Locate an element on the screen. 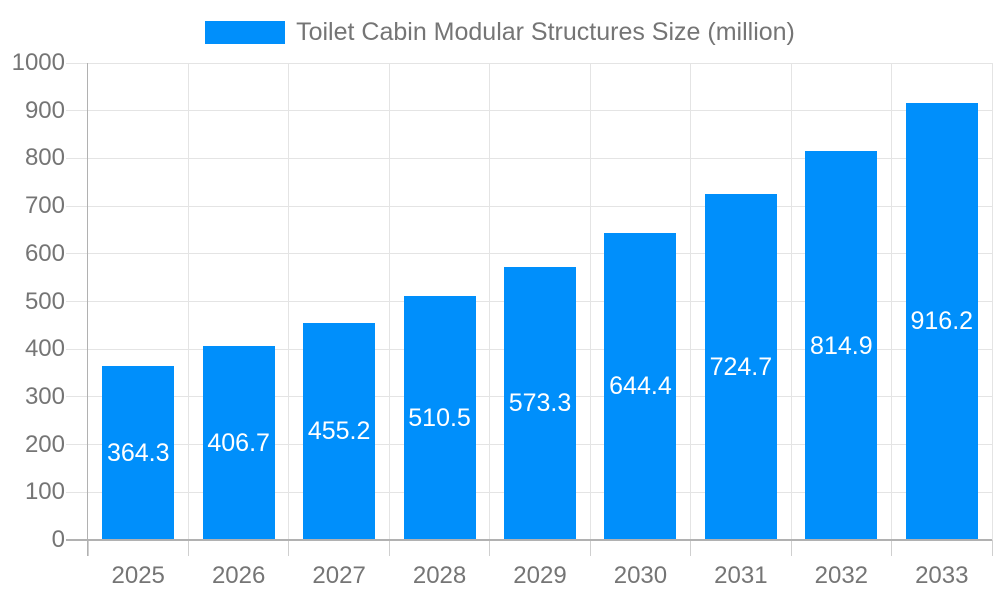  x-axis-tick-label: 2025 is located at coordinates (138, 575).